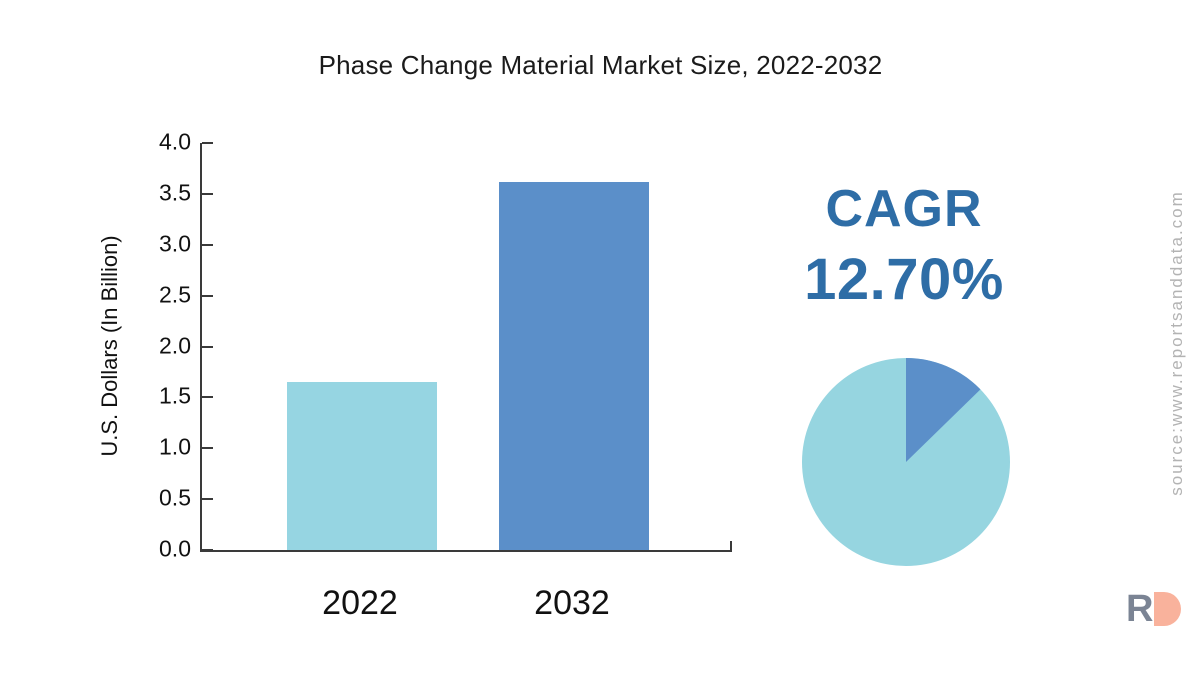 The height and width of the screenshot is (674, 1201). I want to click on y-tick-label: 2.0, so click(175, 344).